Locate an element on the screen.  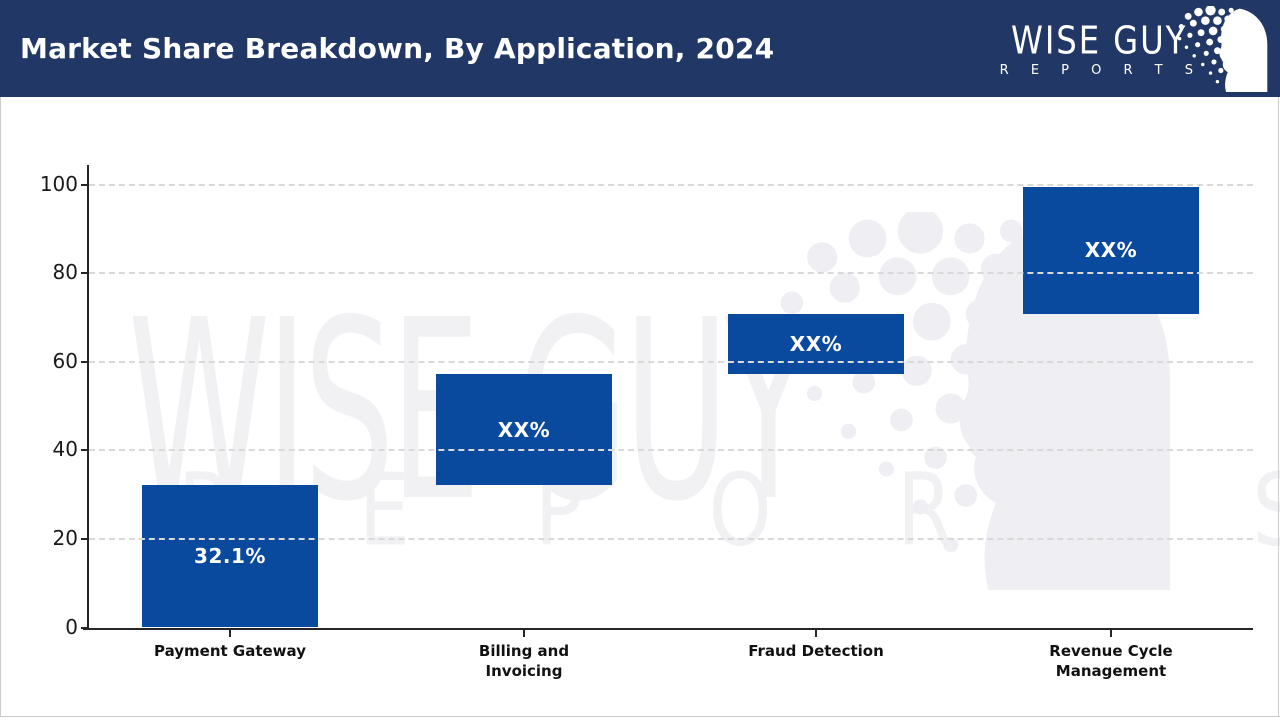
waterfall-bar-2: XX% is located at coordinates (524, 429).